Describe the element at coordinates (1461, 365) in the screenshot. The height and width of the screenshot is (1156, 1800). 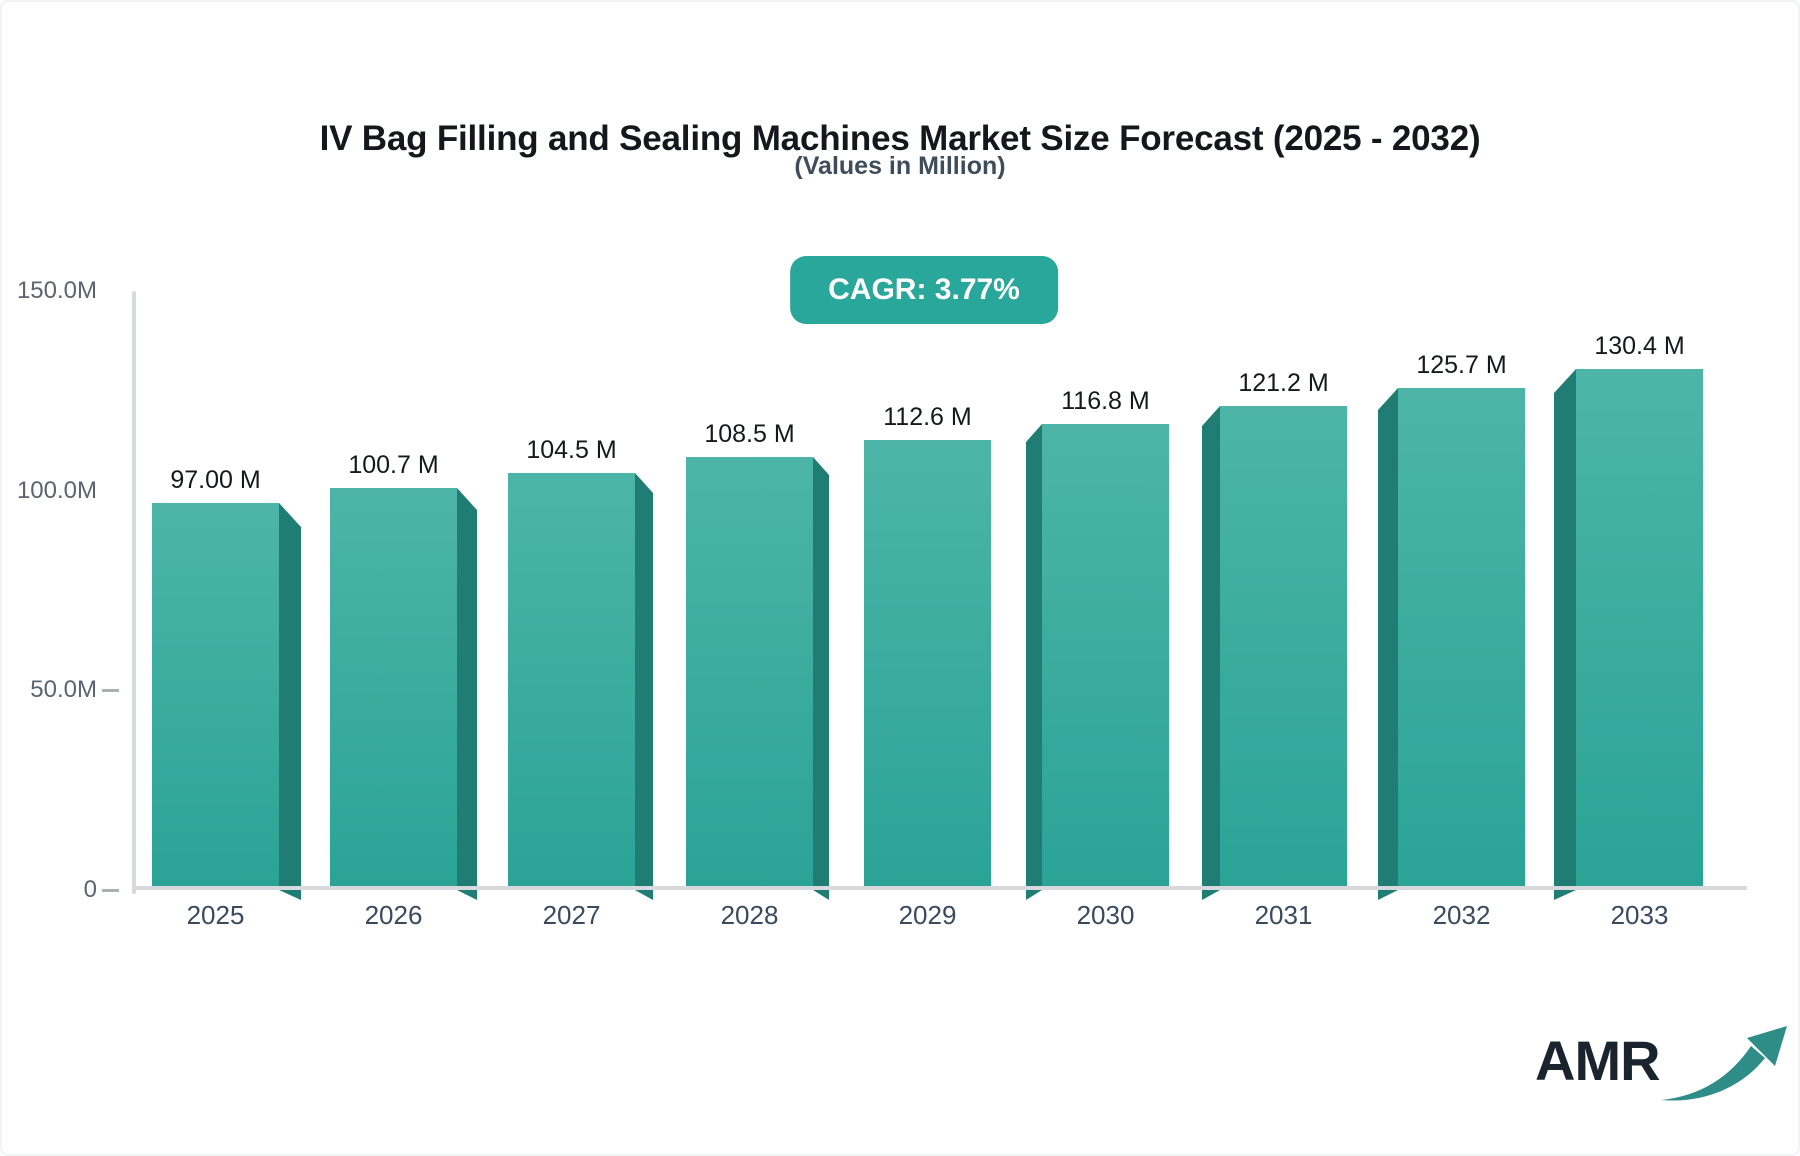
I see `bar-value-label: 125.7 M` at that location.